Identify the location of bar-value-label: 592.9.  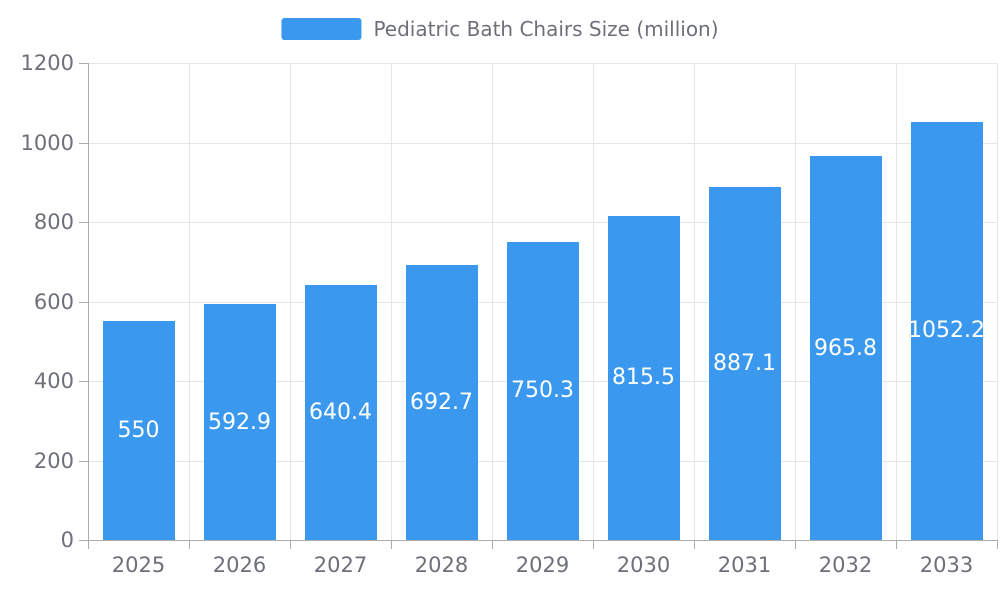
(239, 422).